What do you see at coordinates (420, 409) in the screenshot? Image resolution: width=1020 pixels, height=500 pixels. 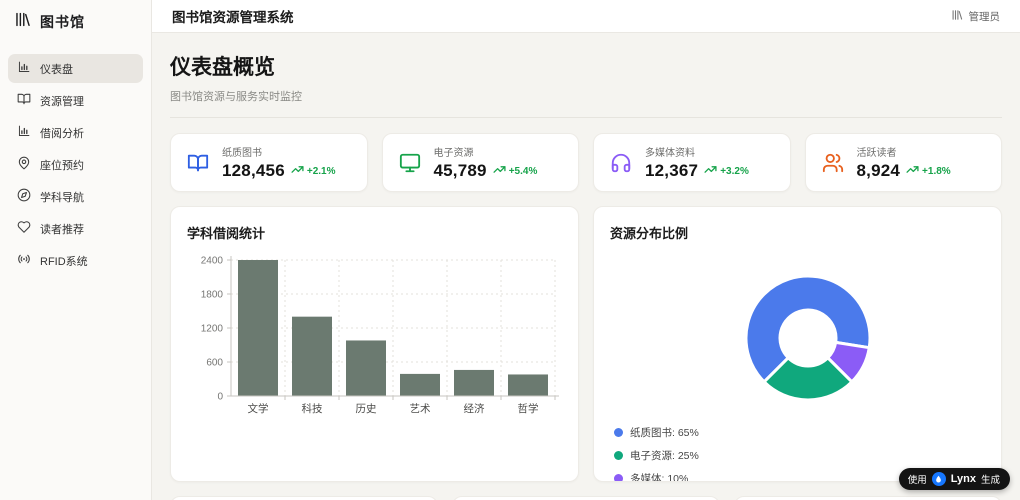 I see `svg-text: 艺术` at bounding box center [420, 409].